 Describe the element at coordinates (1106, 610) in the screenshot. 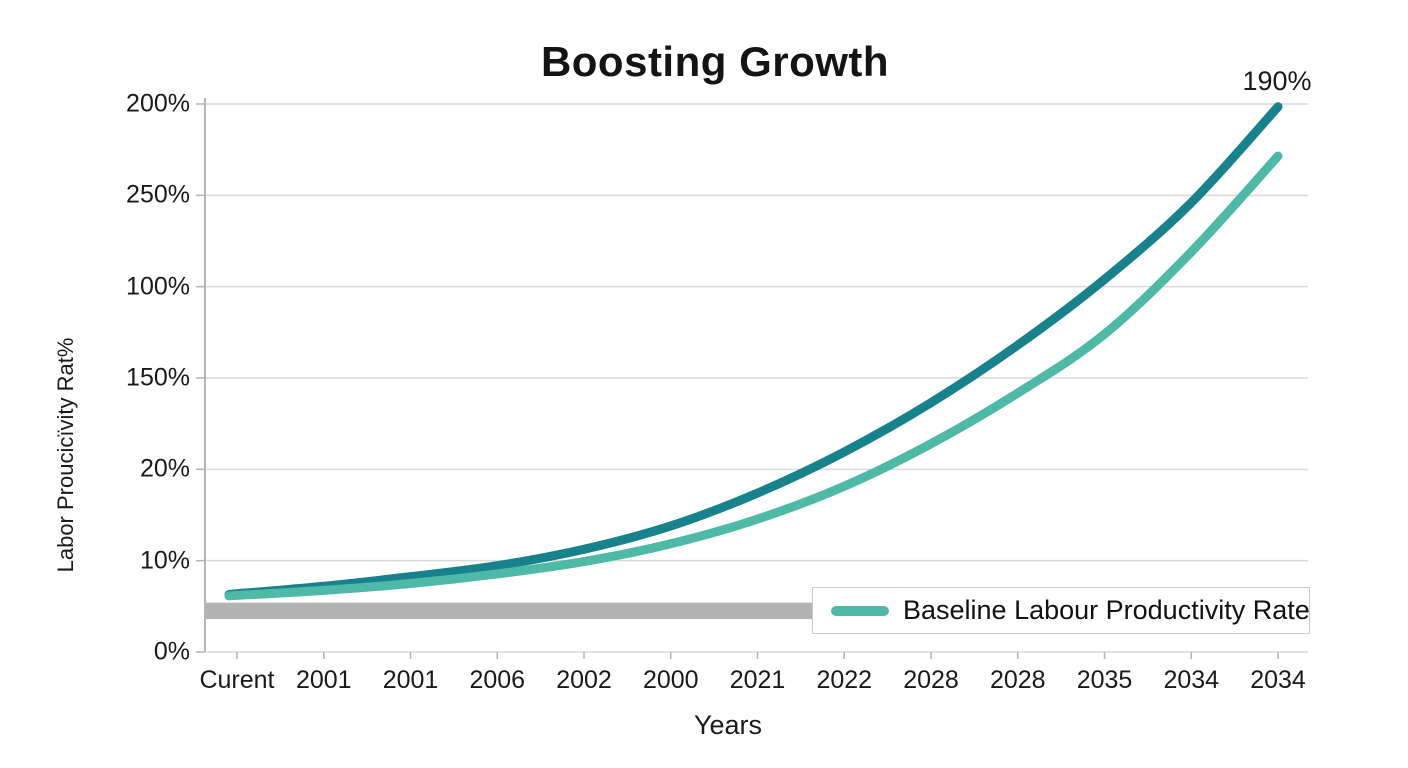

I see `legend-label: Baseline Labour Productivity Rate` at that location.